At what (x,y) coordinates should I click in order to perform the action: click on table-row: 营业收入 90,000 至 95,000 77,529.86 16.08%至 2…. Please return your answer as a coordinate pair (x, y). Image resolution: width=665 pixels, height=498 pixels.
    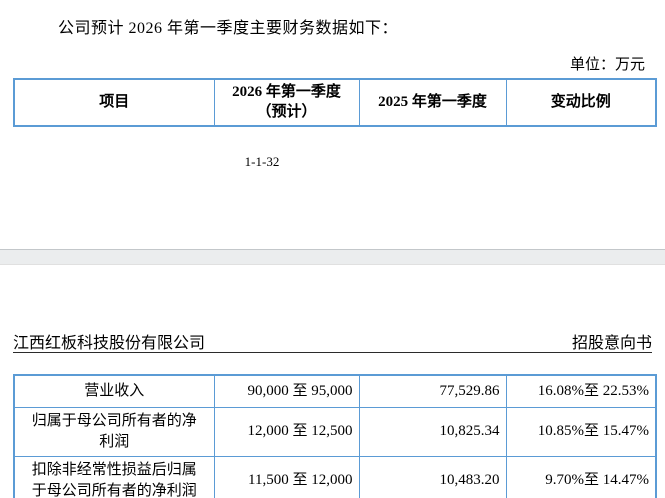
    Looking at the image, I should click on (335, 391).